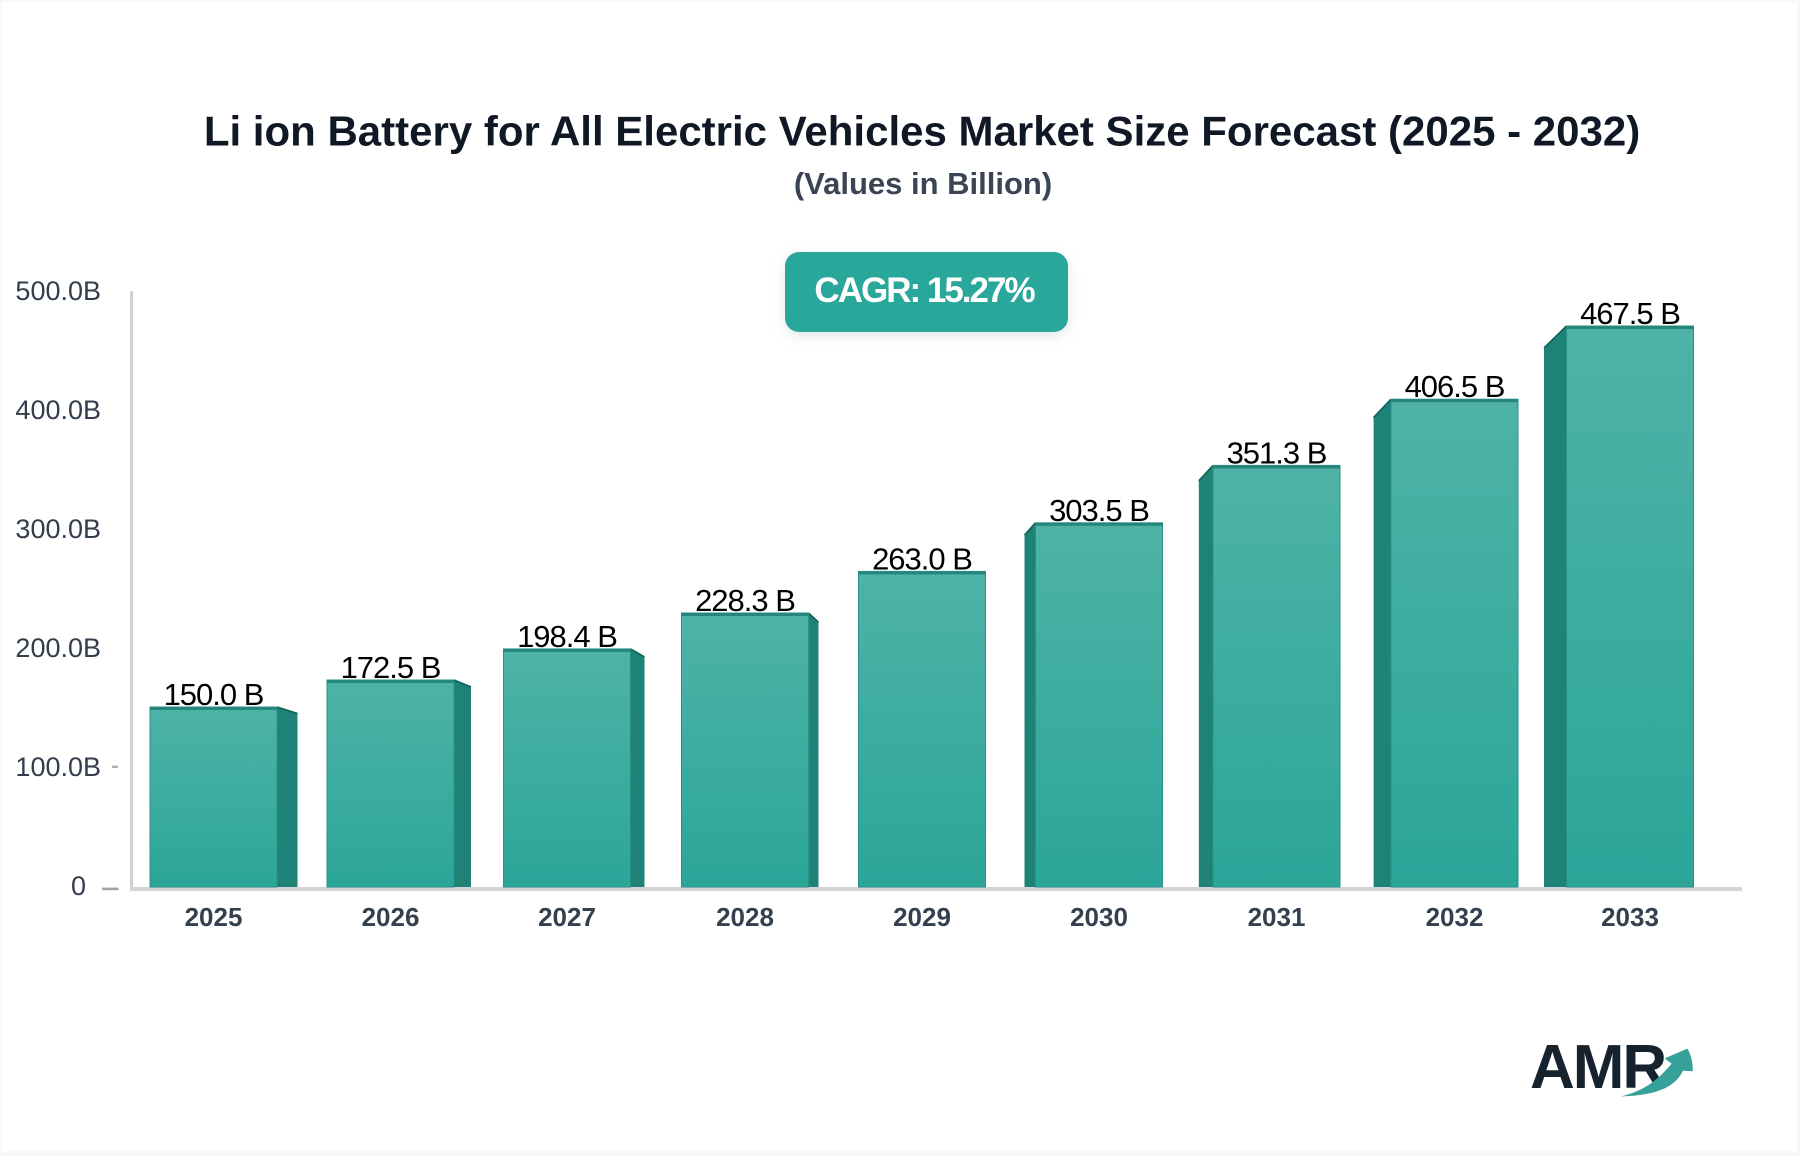 This screenshot has height=1156, width=1800. Describe the element at coordinates (567, 636) in the screenshot. I see `svg-text: 198.4 B` at that location.